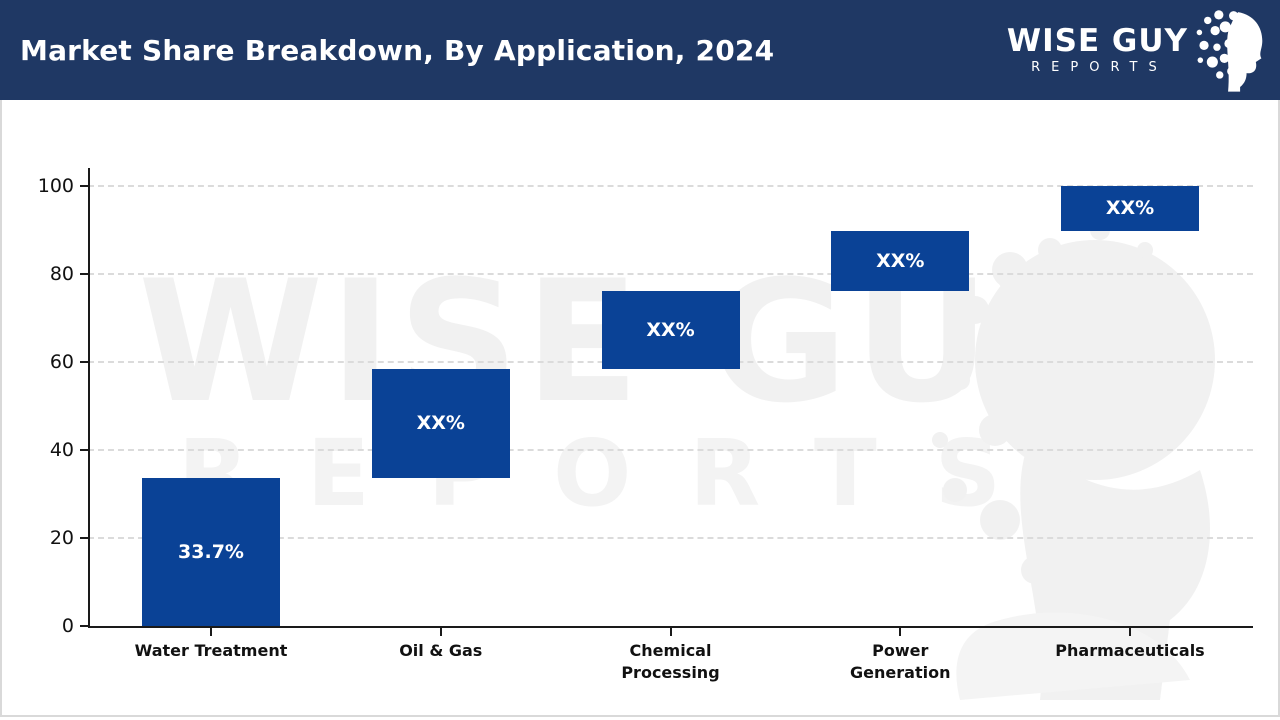 Image resolution: width=1280 pixels, height=720 pixels. I want to click on frame-border-bottom, so click(640, 716).